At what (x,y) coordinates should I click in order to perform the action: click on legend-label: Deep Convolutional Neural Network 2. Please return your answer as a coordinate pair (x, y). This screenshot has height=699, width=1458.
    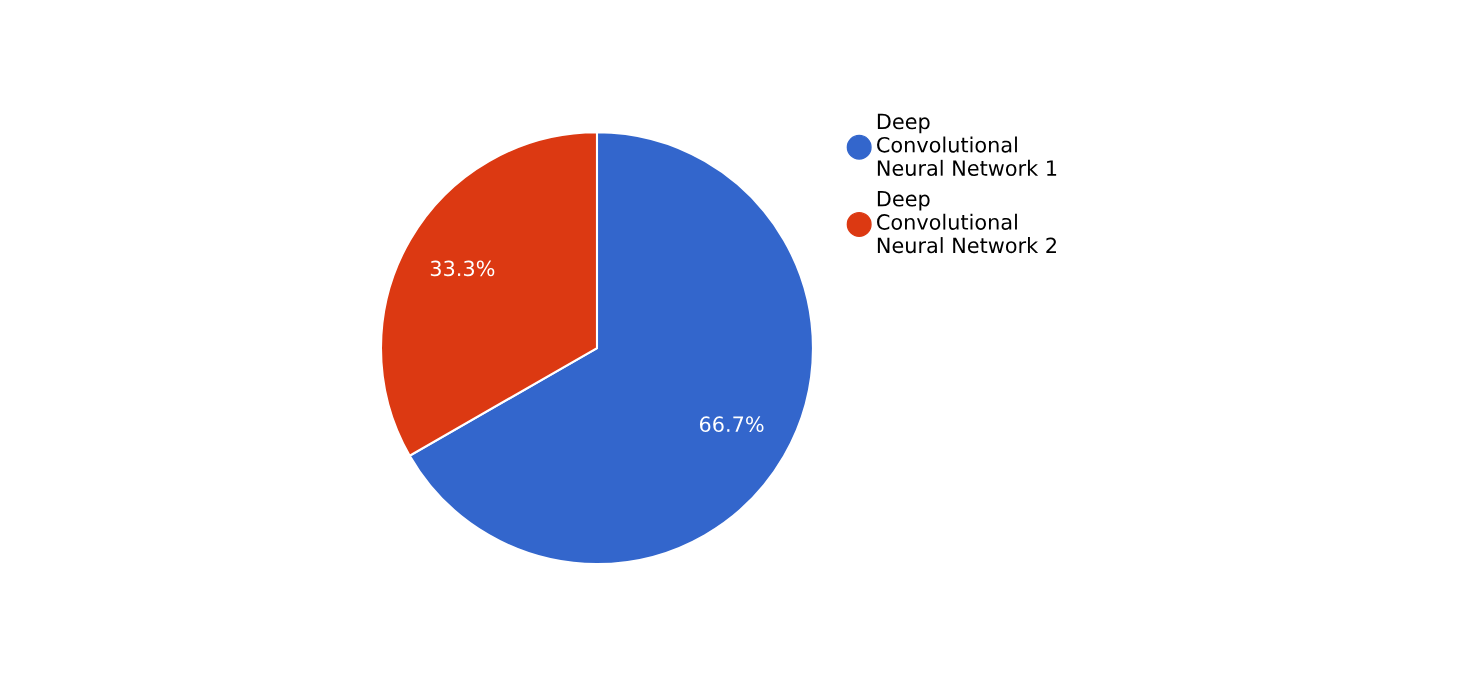
    Looking at the image, I should click on (966, 222).